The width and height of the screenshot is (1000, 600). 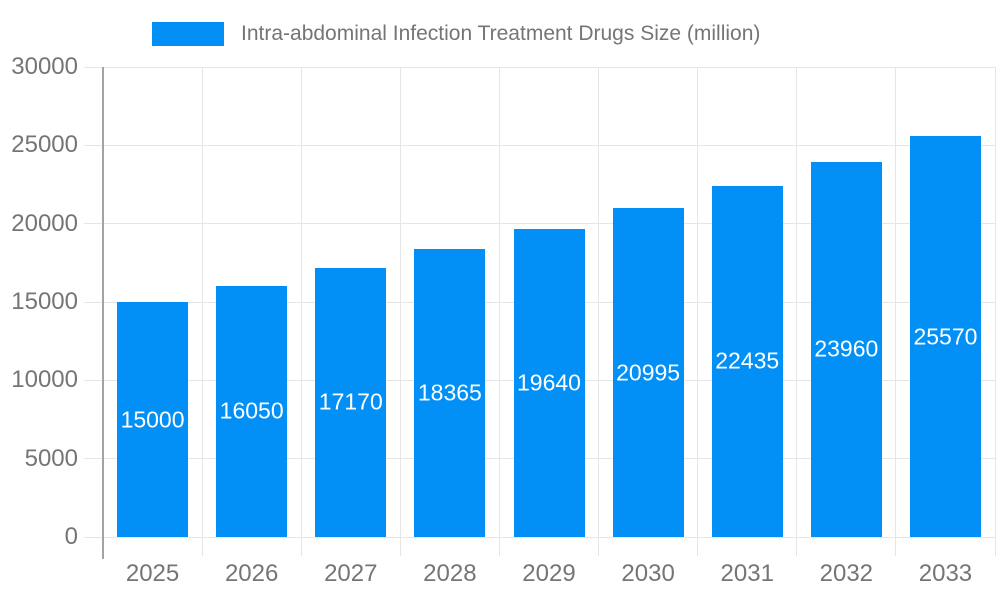 I want to click on bar: 22435, so click(x=747, y=361).